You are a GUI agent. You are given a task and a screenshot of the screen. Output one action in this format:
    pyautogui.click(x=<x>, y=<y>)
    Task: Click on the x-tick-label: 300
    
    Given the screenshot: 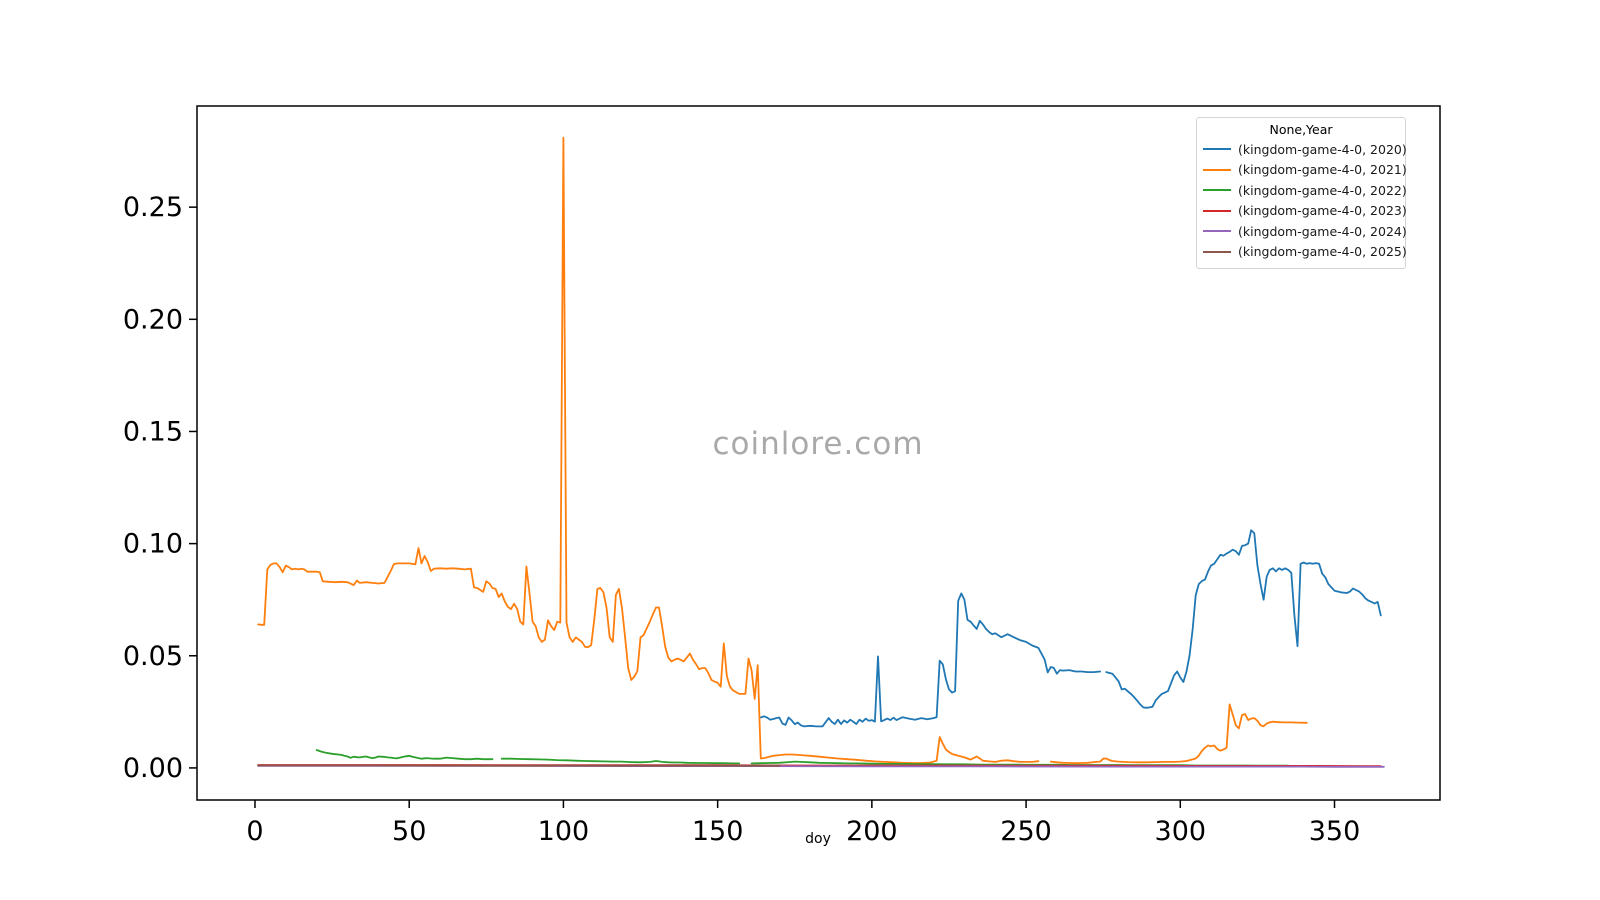 What is the action you would take?
    pyautogui.click(x=1181, y=831)
    